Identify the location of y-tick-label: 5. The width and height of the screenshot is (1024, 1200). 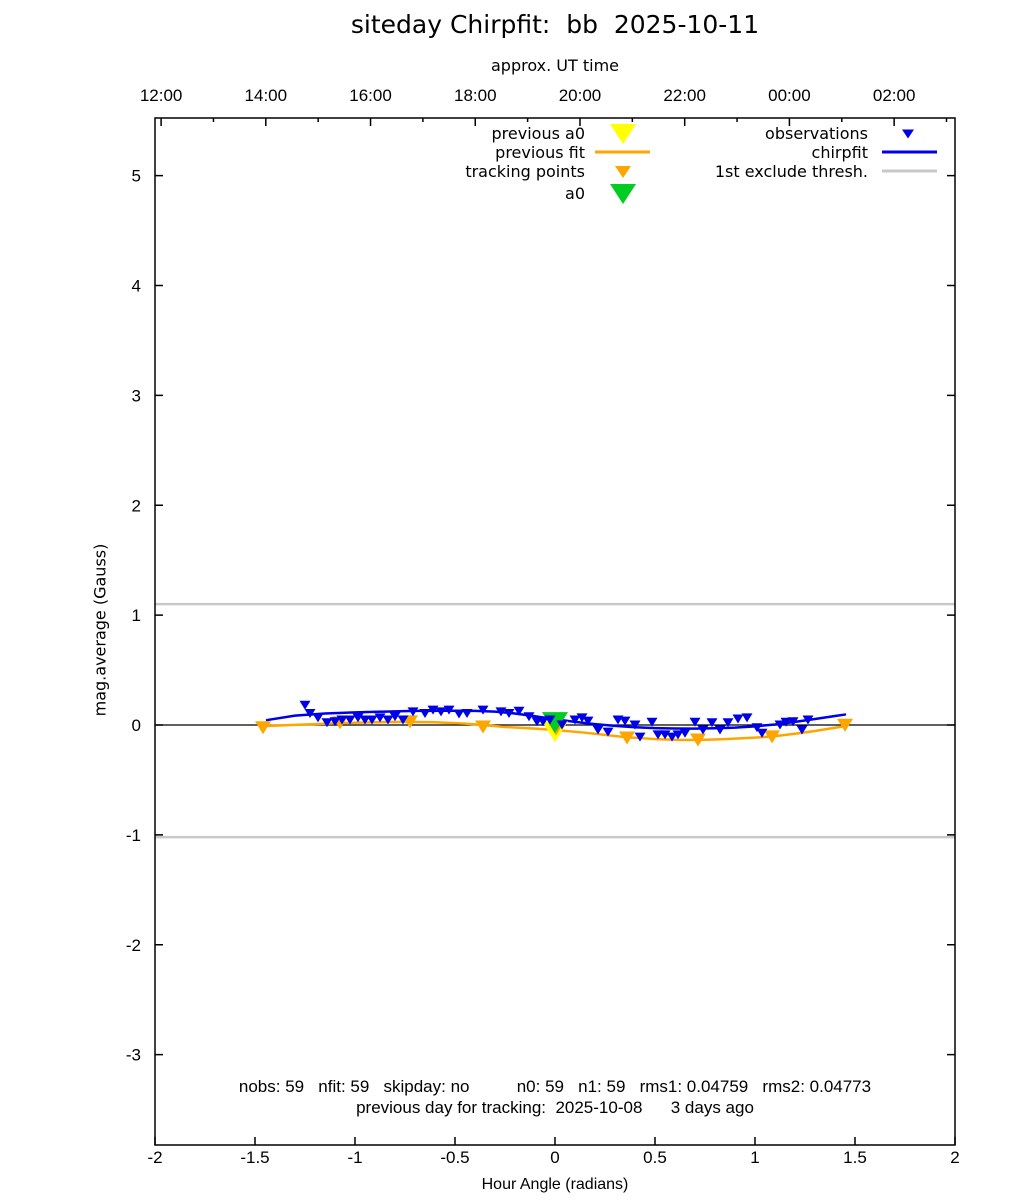
(136, 176).